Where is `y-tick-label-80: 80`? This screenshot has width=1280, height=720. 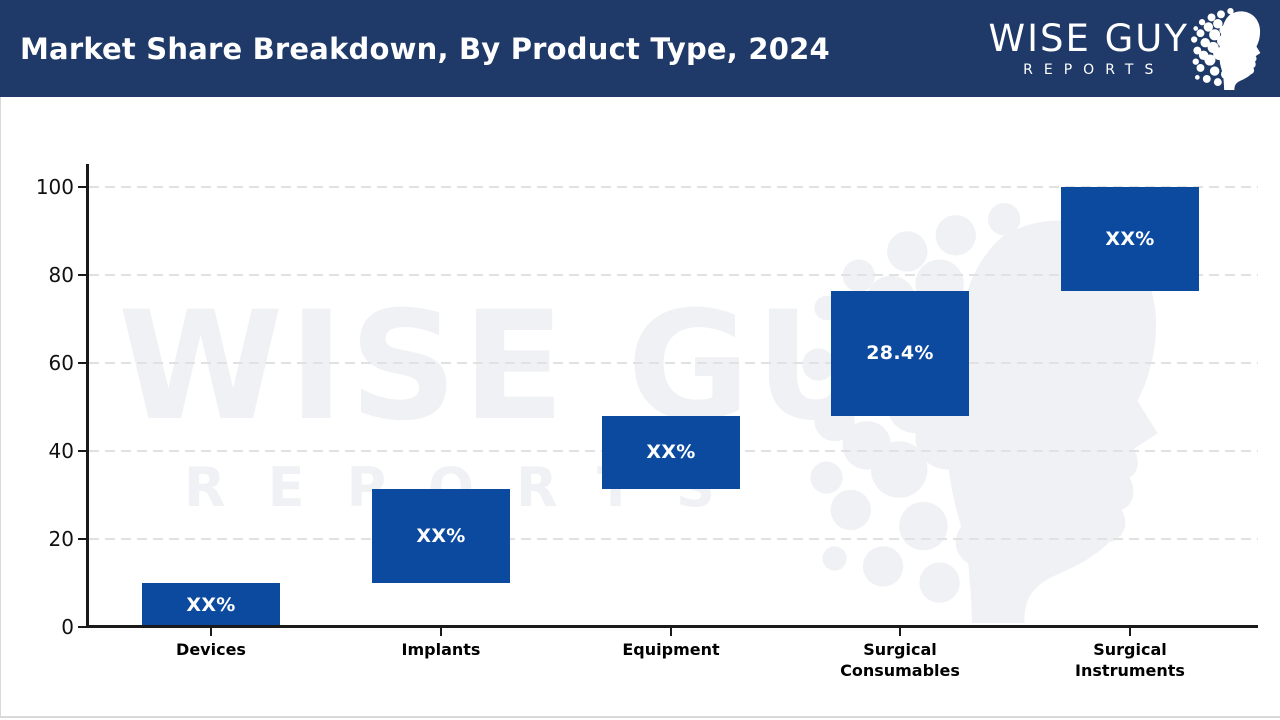
y-tick-label-80: 80 is located at coordinates (61, 275).